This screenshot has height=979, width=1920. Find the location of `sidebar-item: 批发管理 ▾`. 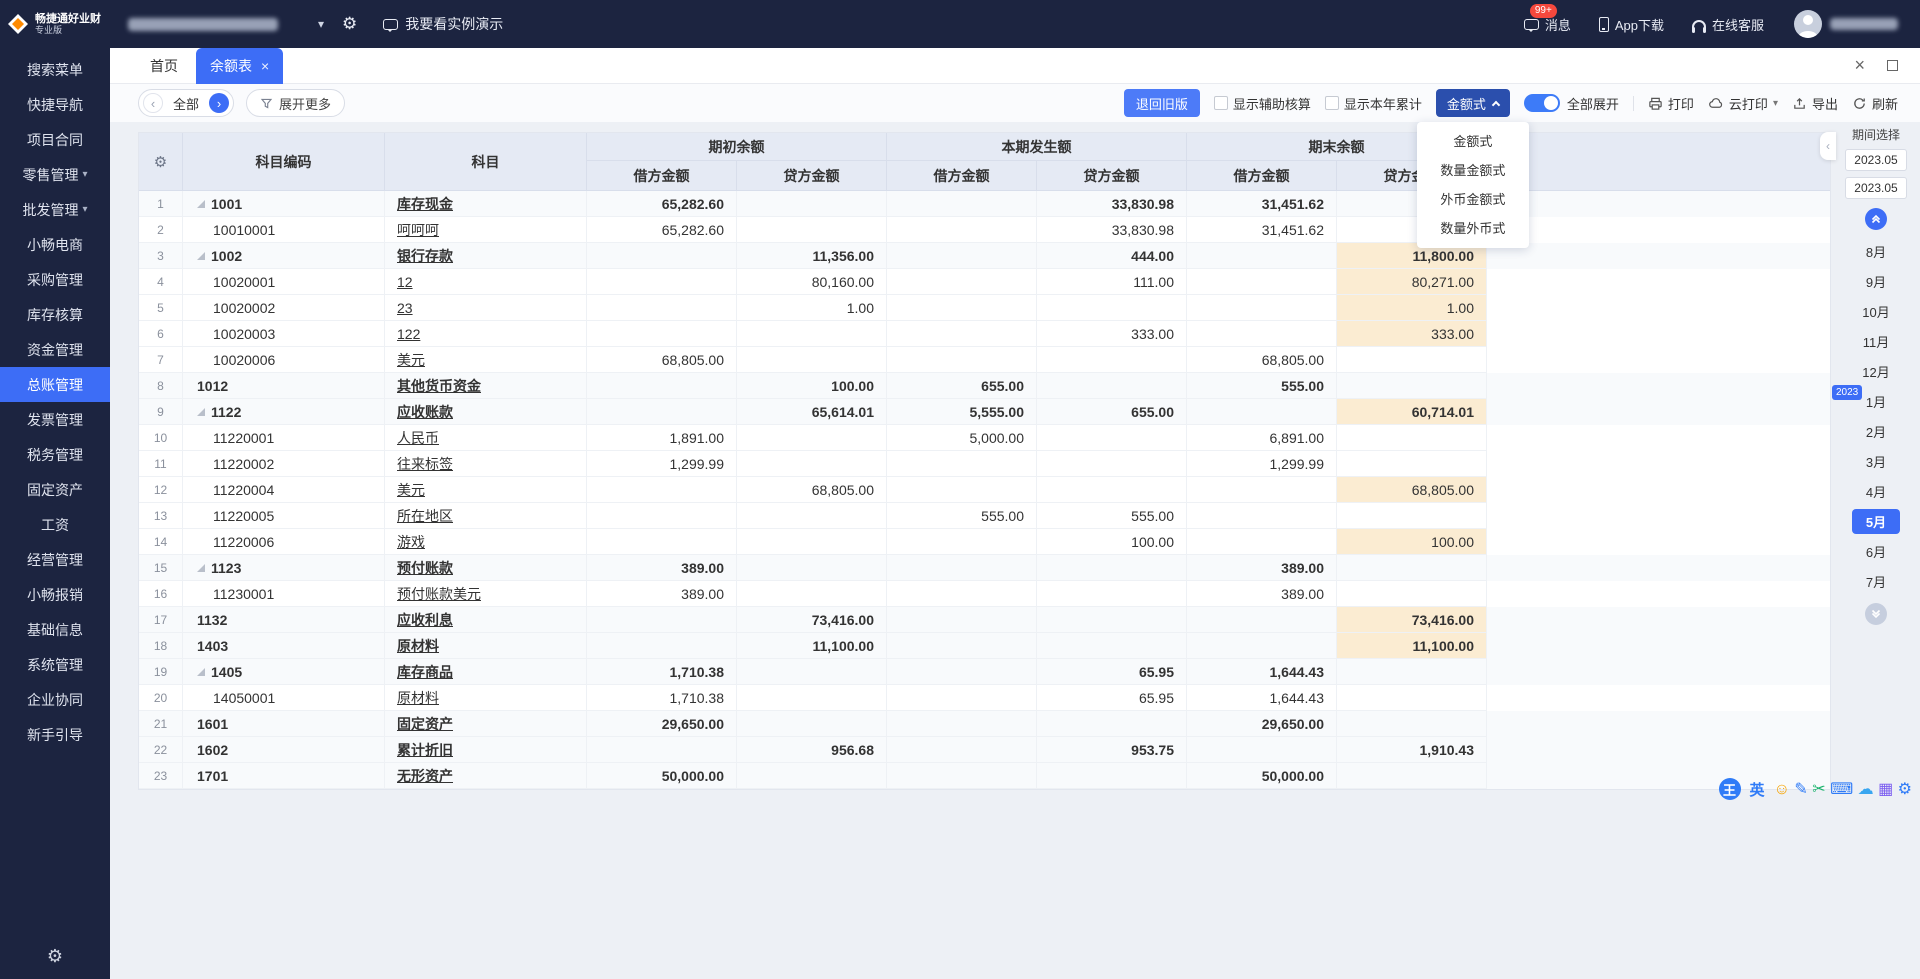

sidebar-item: 批发管理 ▾ is located at coordinates (55, 209).